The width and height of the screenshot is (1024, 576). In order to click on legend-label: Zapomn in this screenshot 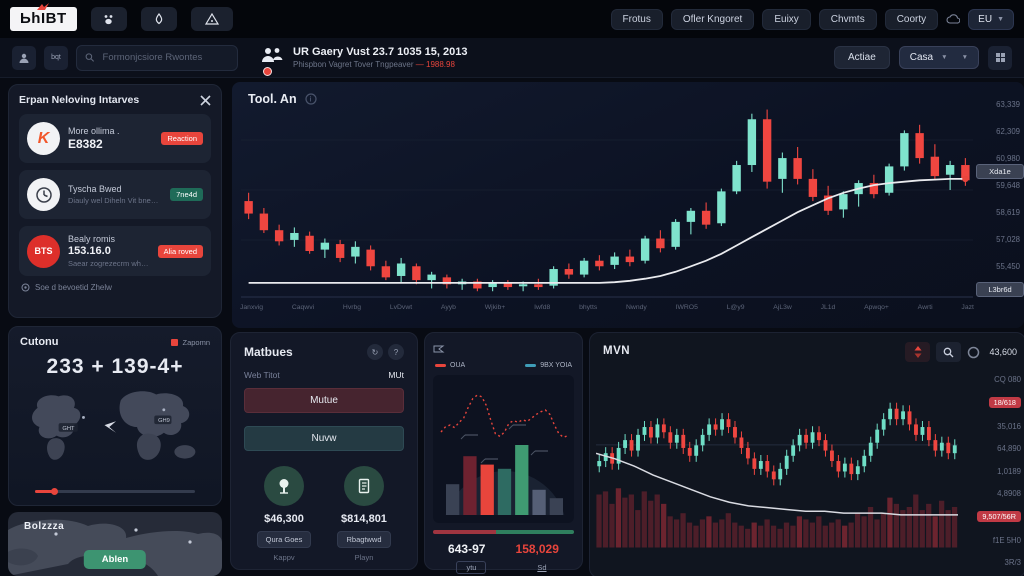, I will do `click(196, 342)`.